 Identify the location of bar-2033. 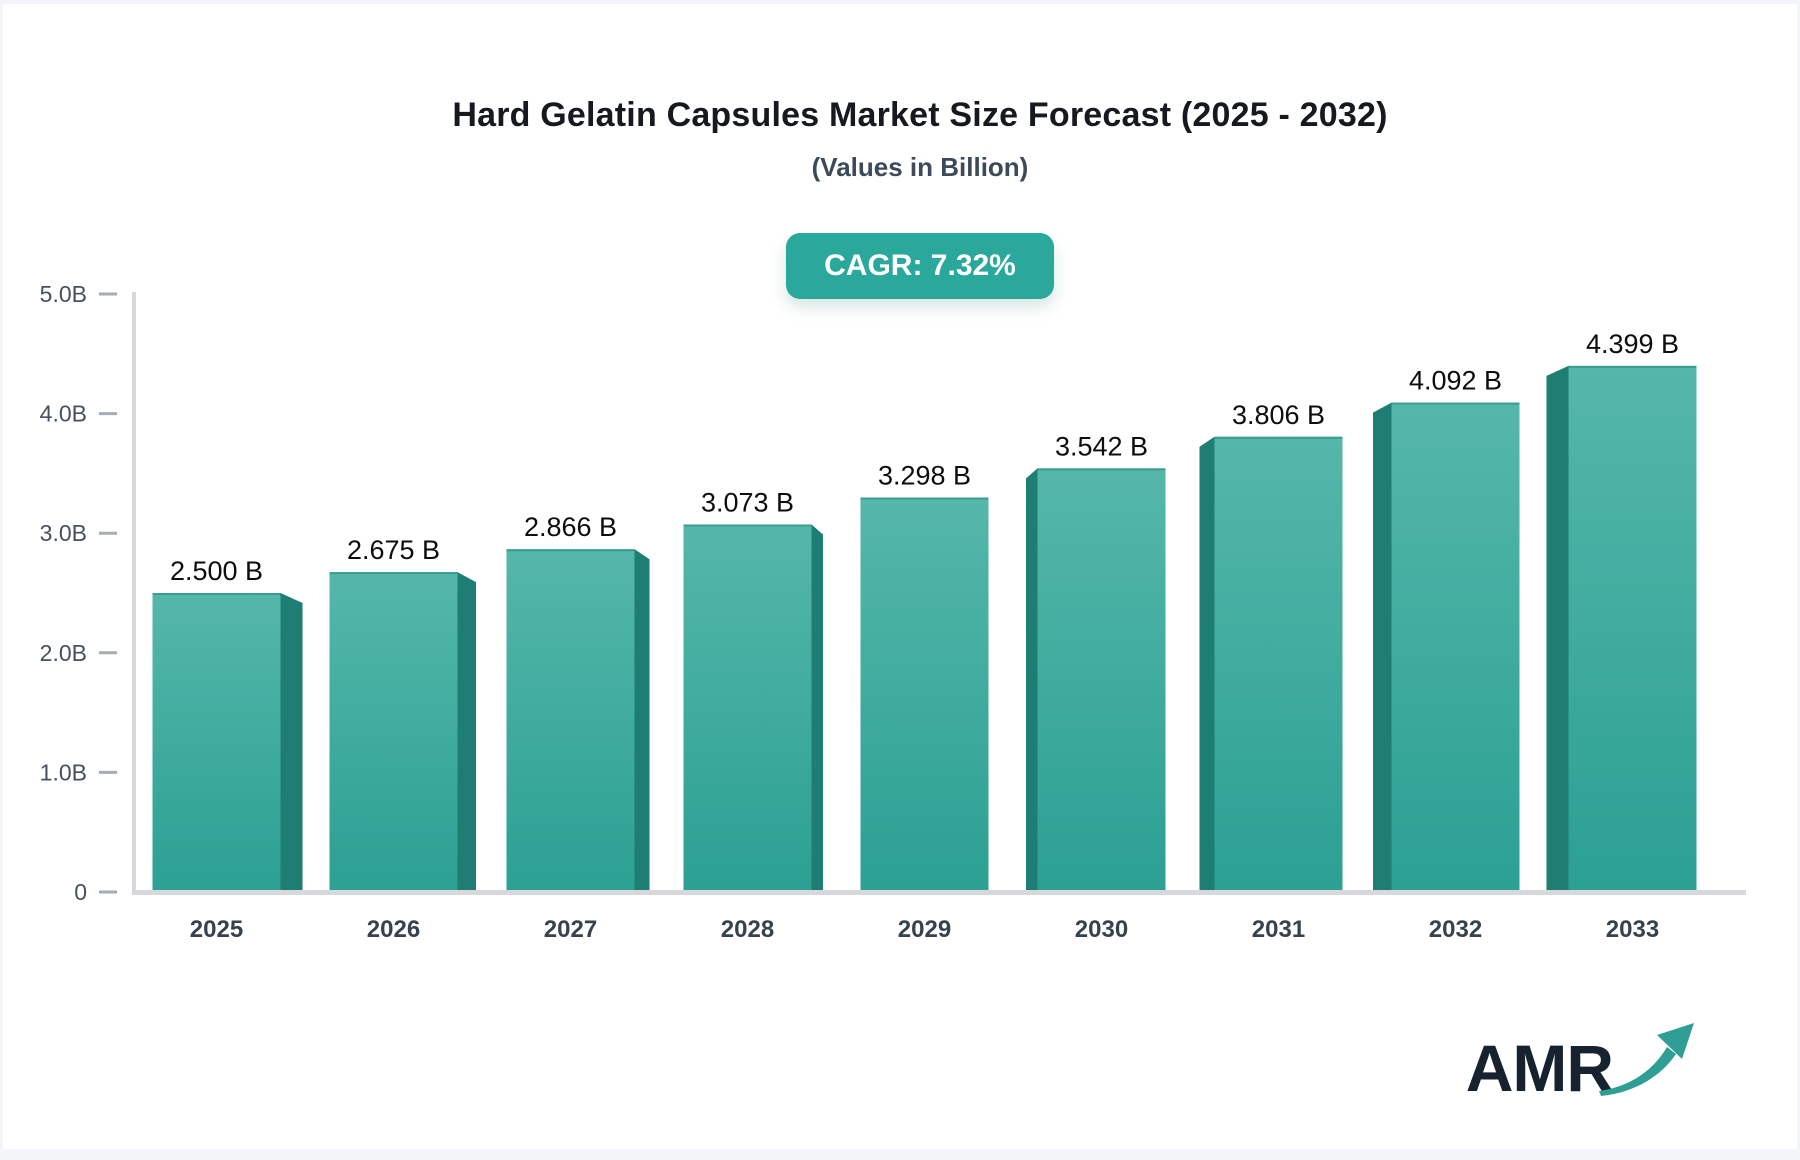
(1621, 628).